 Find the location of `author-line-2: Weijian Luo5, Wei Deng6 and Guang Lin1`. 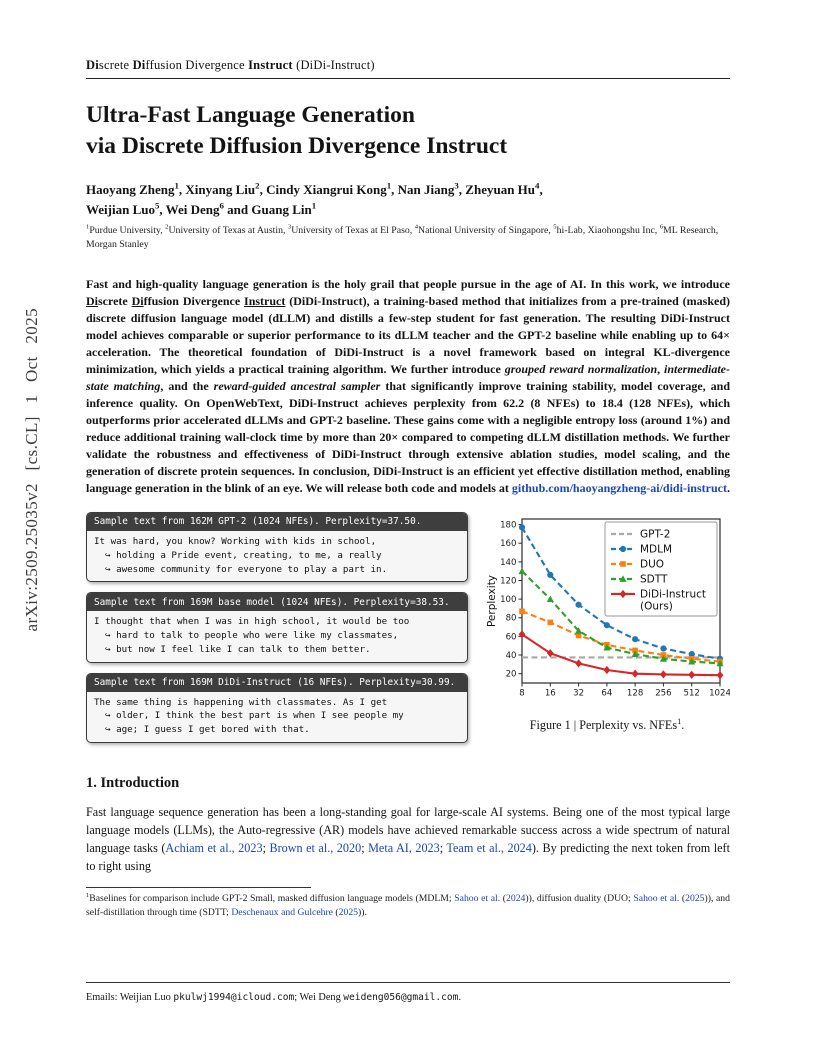

author-line-2: Weijian Luo5, Wei Deng6 and Guang Lin1 is located at coordinates (408, 210).